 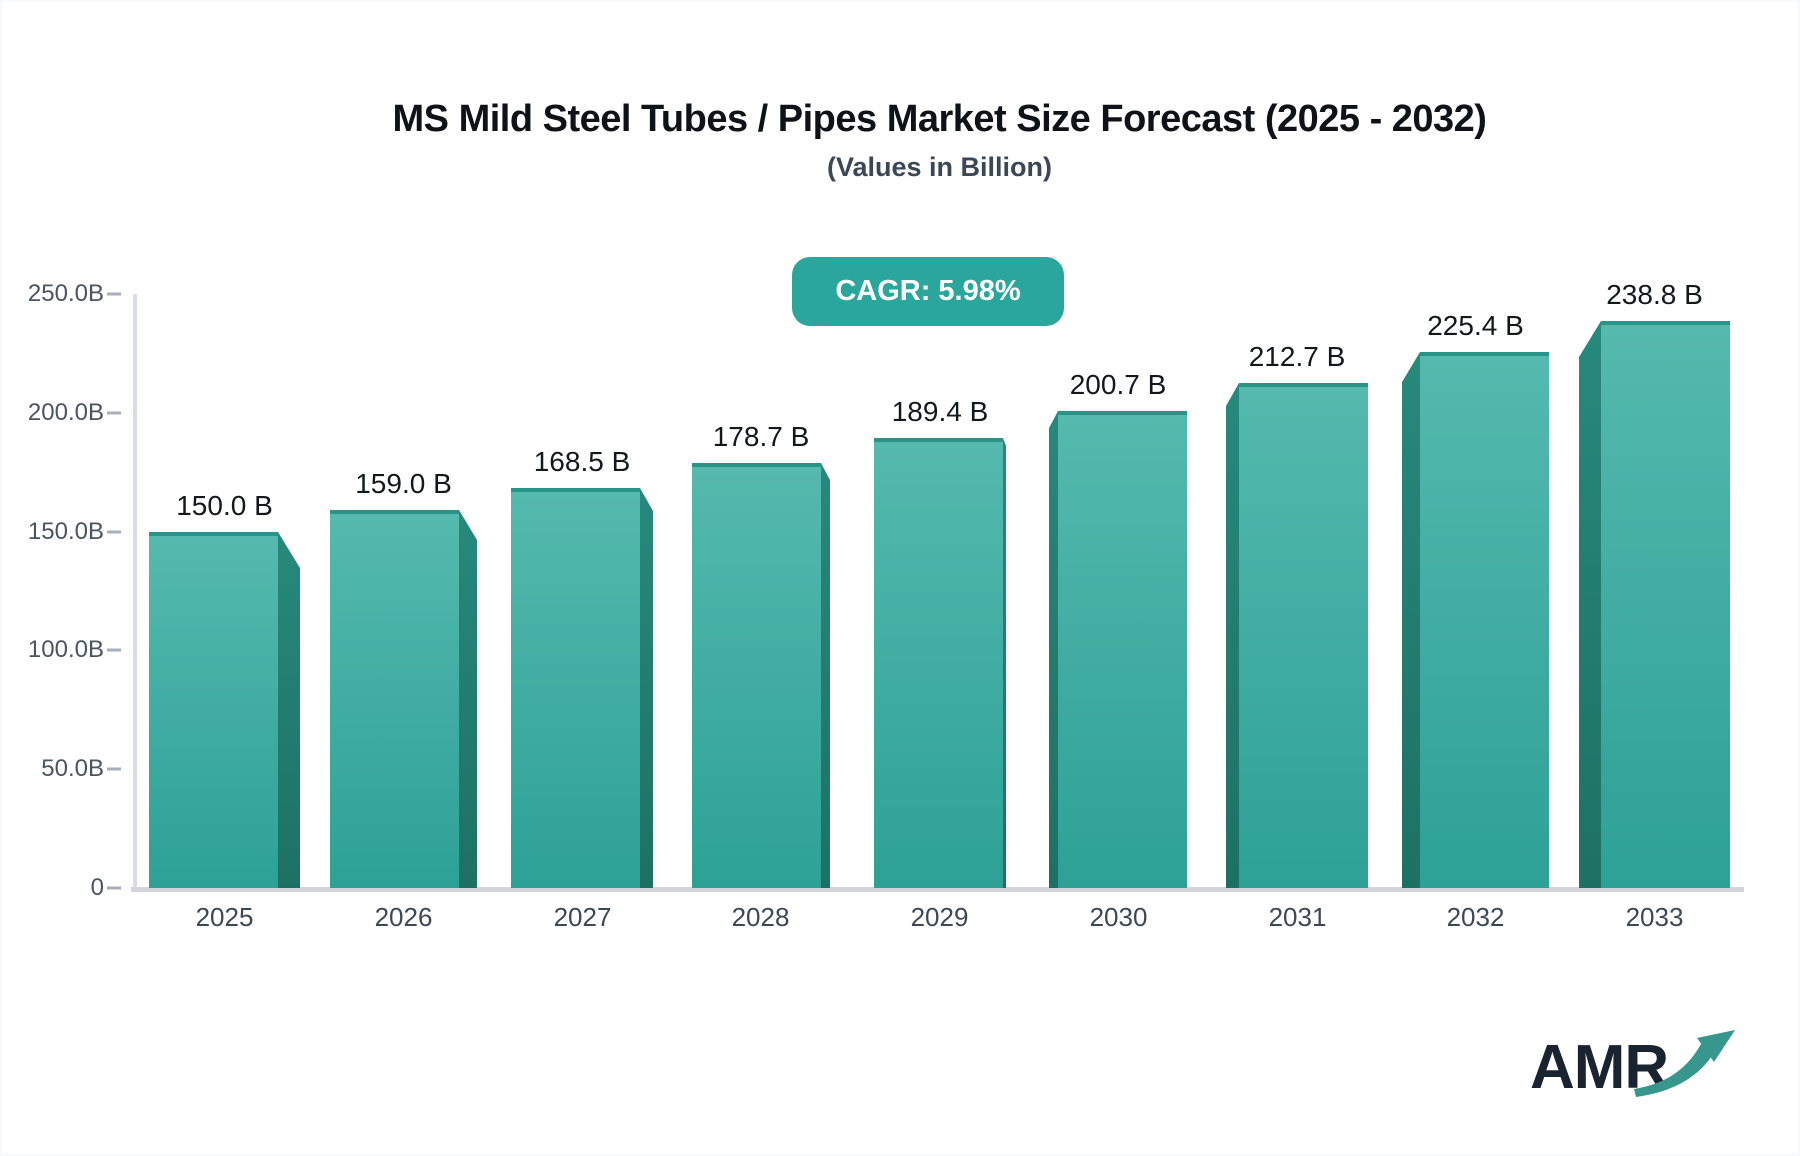 What do you see at coordinates (72, 769) in the screenshot?
I see `y-tick-label: 50.0B` at bounding box center [72, 769].